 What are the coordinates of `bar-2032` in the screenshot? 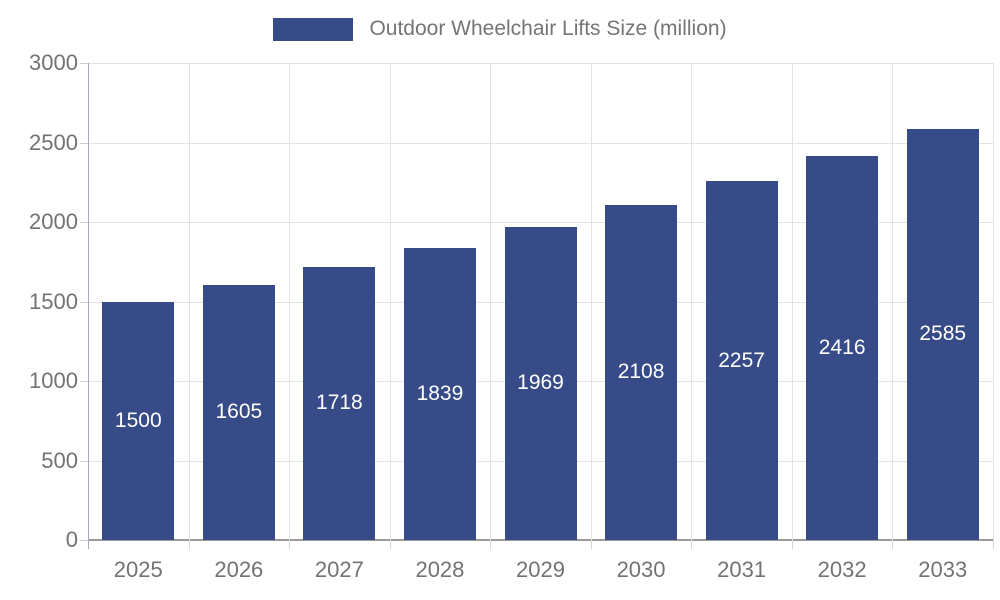 It's located at (842, 347).